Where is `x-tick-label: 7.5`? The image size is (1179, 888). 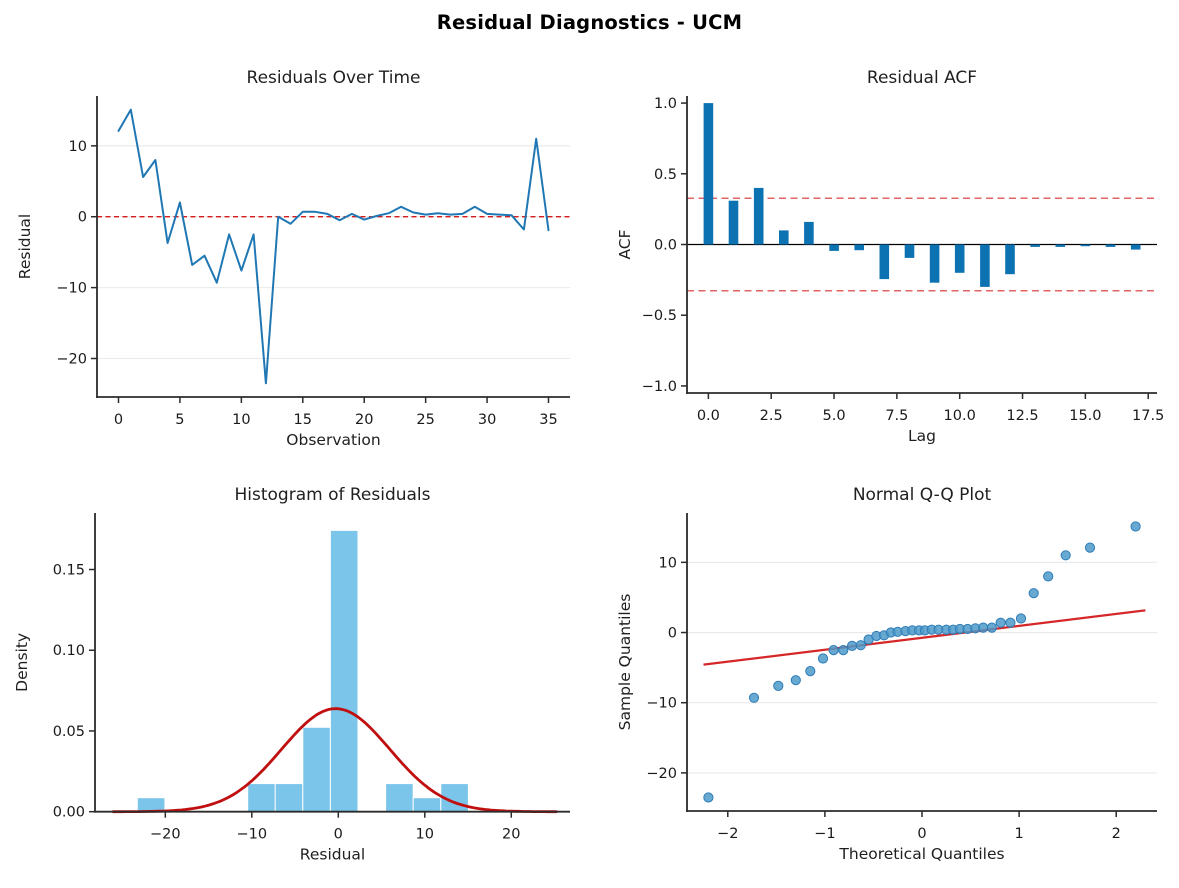 x-tick-label: 7.5 is located at coordinates (896, 416).